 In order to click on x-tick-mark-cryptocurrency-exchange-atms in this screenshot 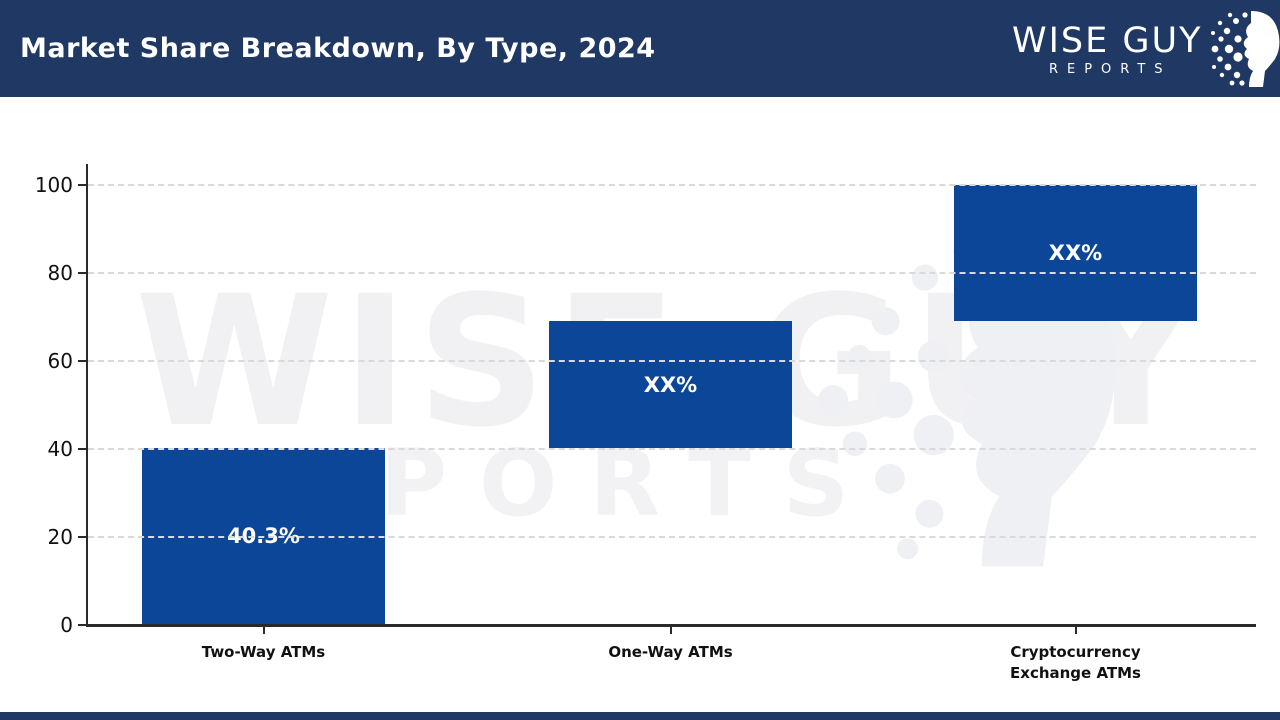, I will do `click(1075, 630)`.